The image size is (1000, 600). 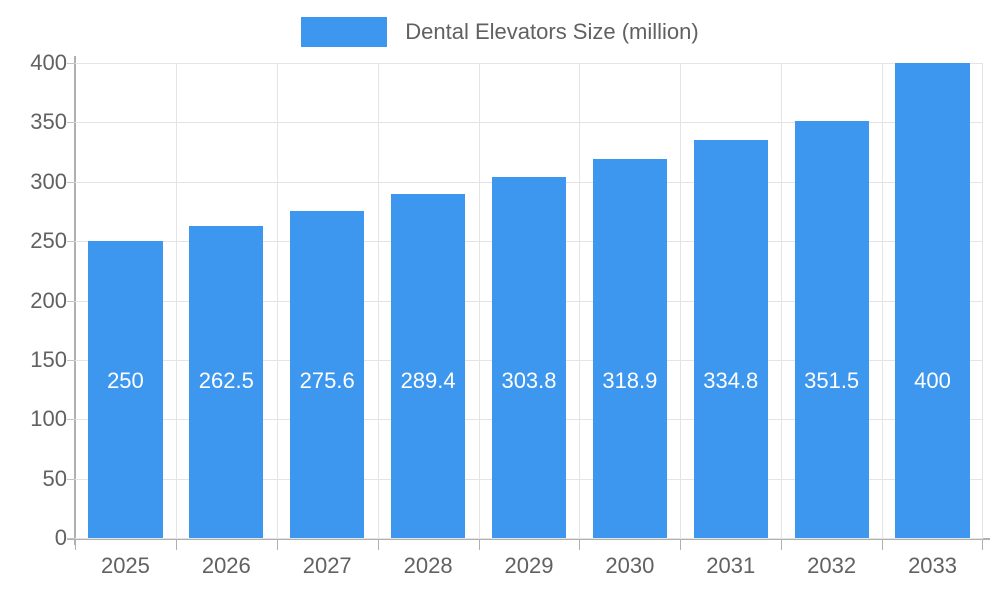 What do you see at coordinates (48, 122) in the screenshot?
I see `y-axis-tick-label: 350` at bounding box center [48, 122].